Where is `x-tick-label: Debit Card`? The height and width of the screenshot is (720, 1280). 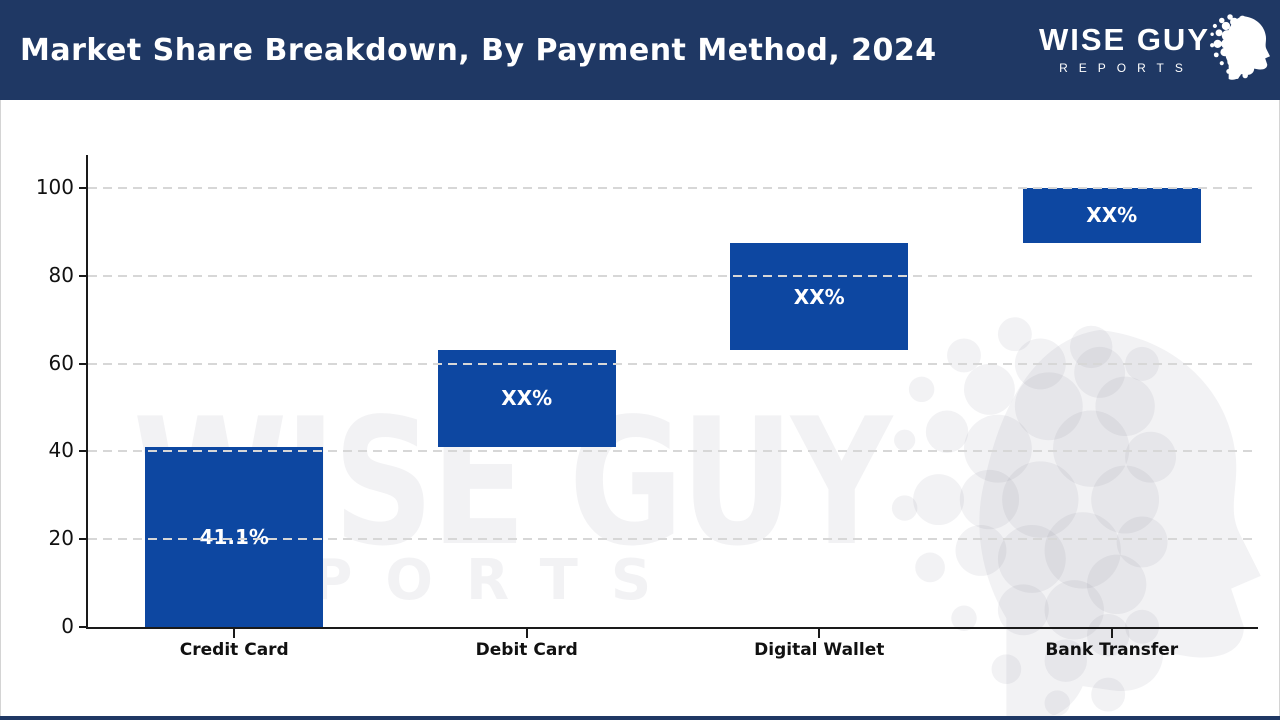 x-tick-label: Debit Card is located at coordinates (526, 650).